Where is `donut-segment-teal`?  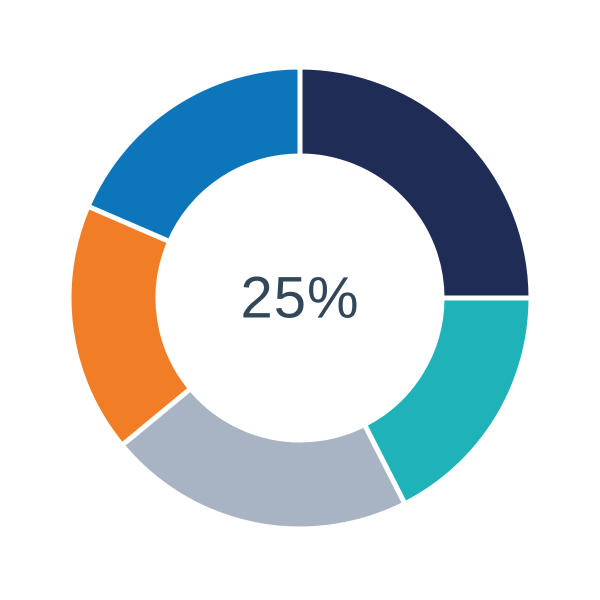
donut-segment-teal is located at coordinates (447, 401).